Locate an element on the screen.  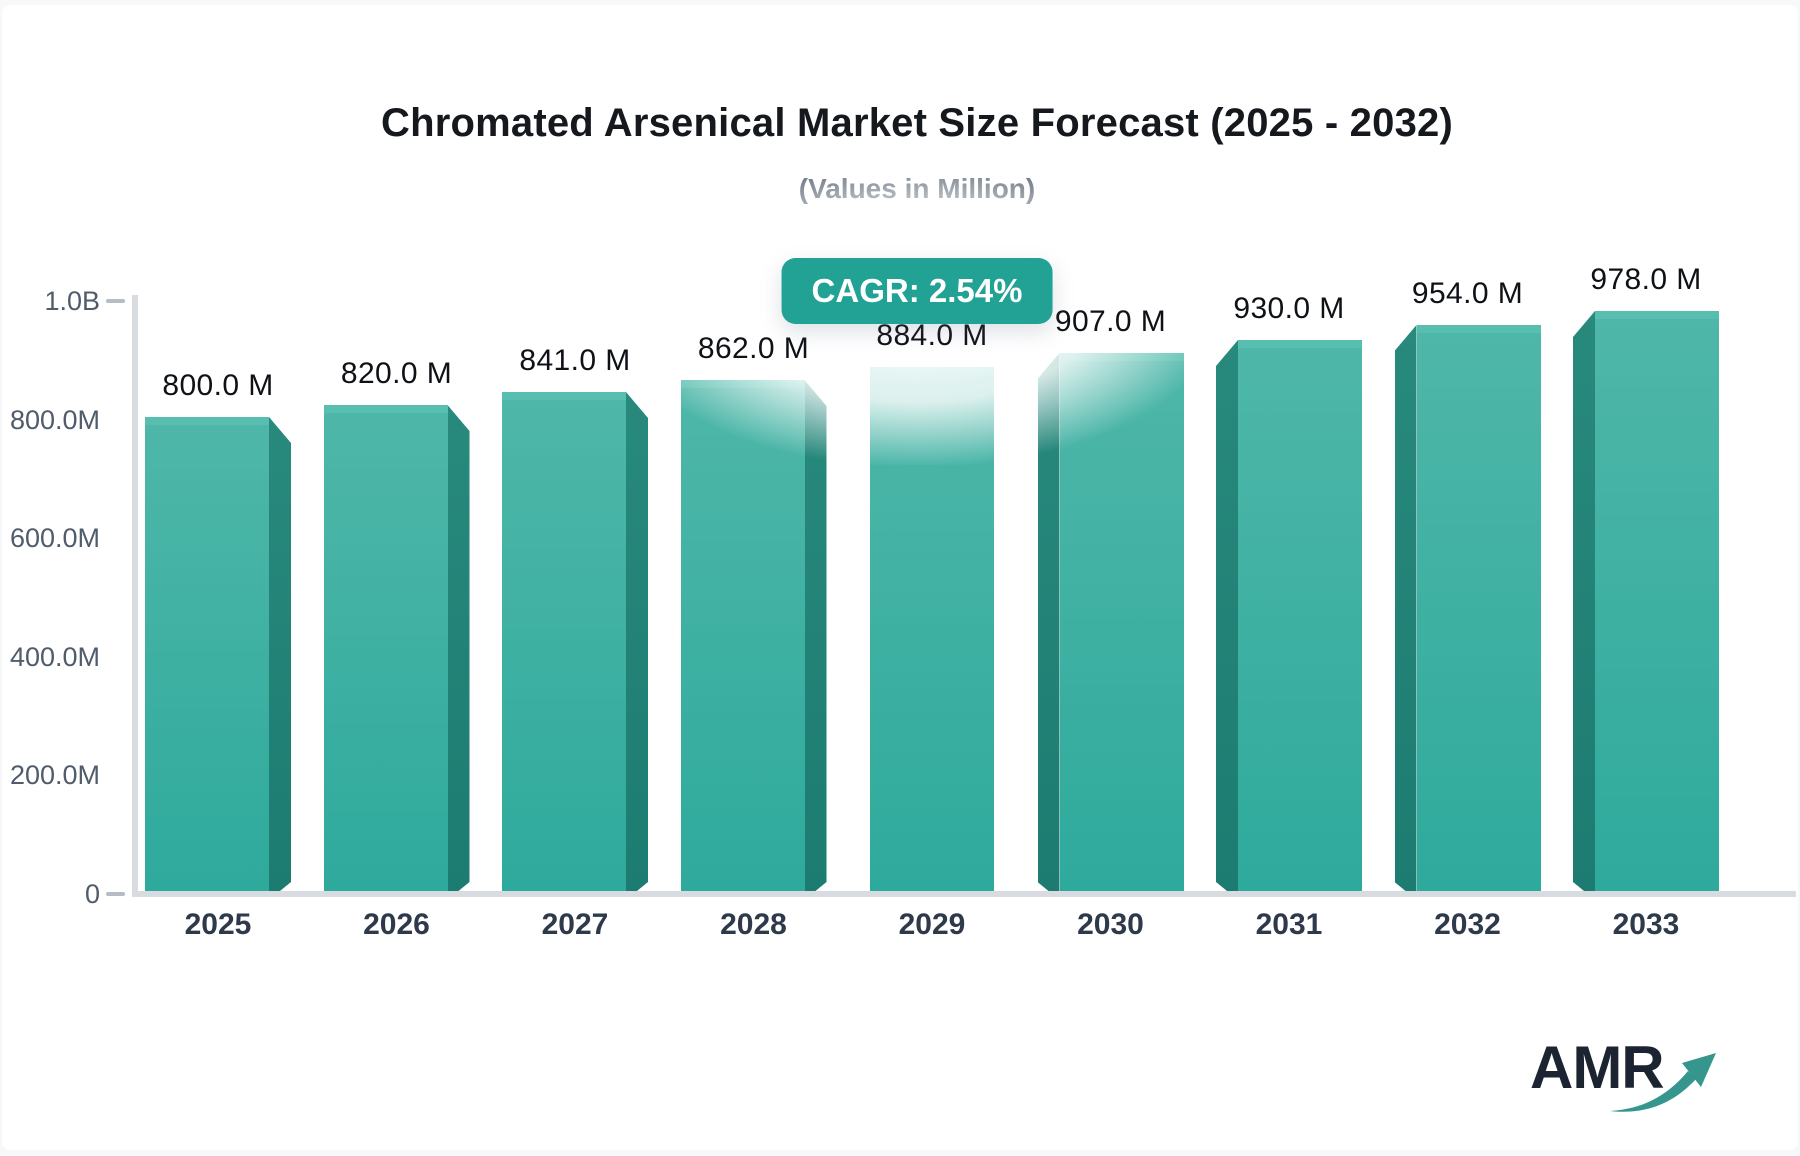
bar-2031 is located at coordinates (1289, 615).